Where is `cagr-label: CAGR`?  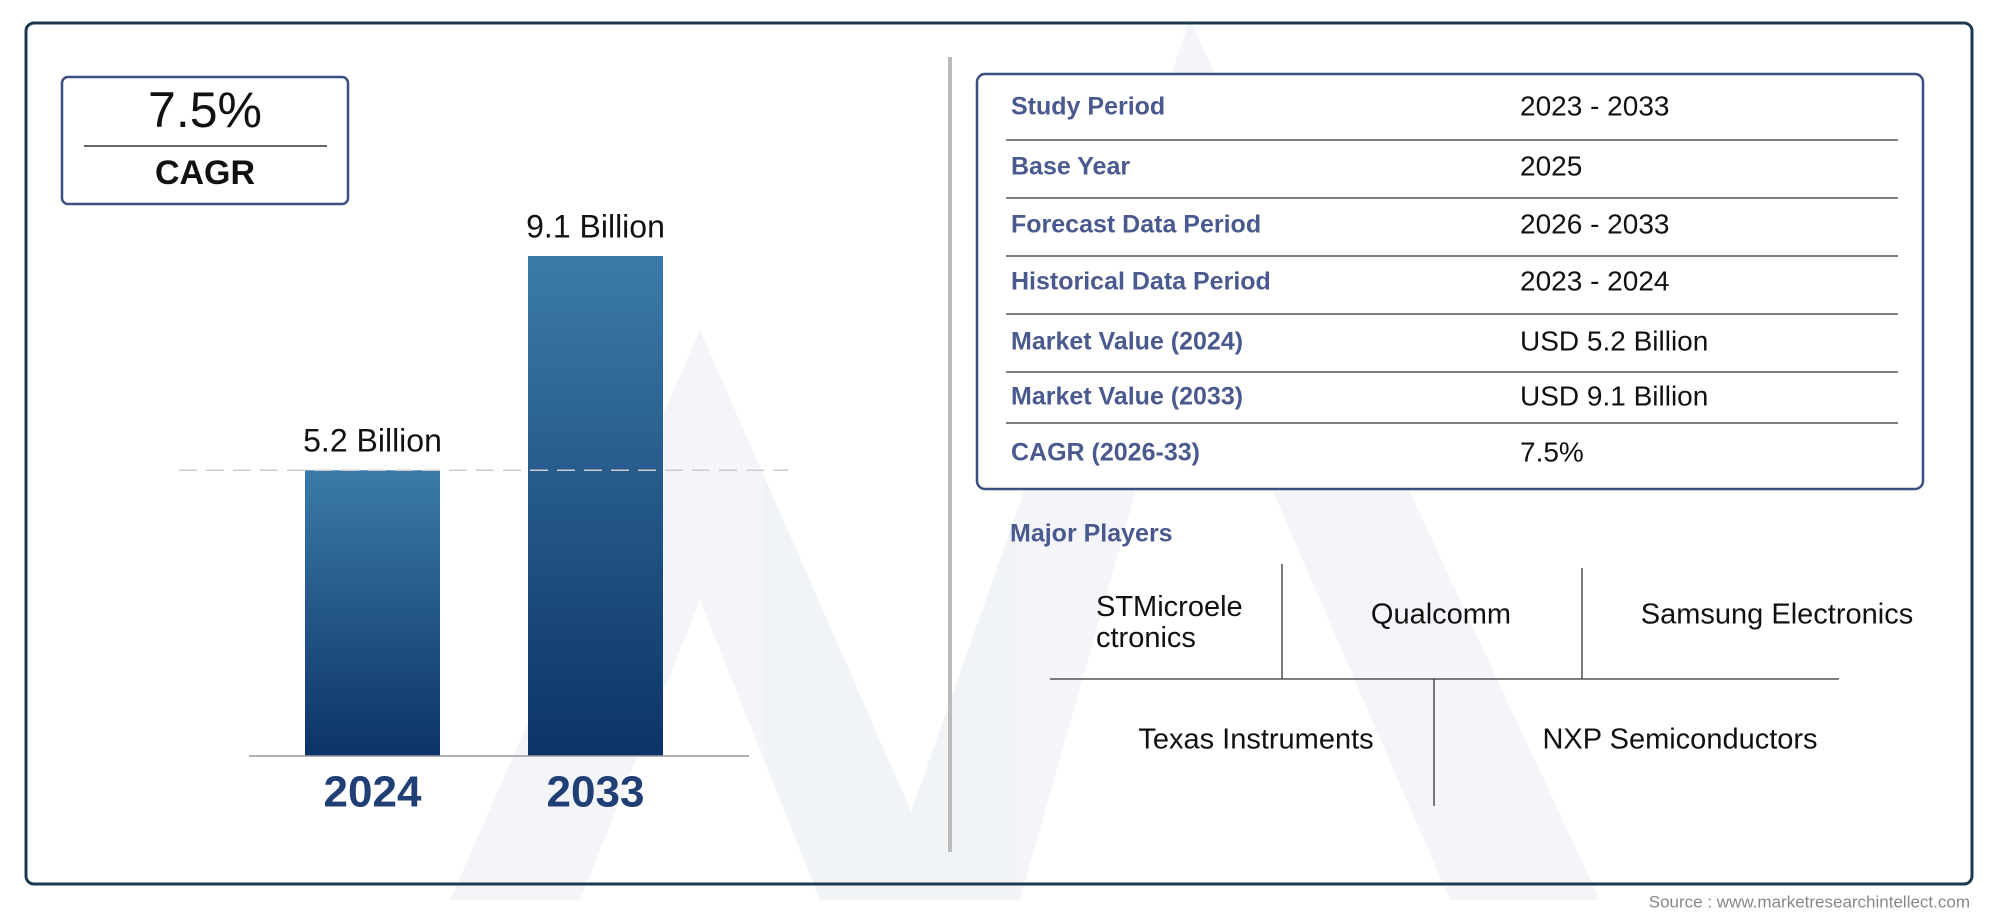
cagr-label: CAGR is located at coordinates (205, 173).